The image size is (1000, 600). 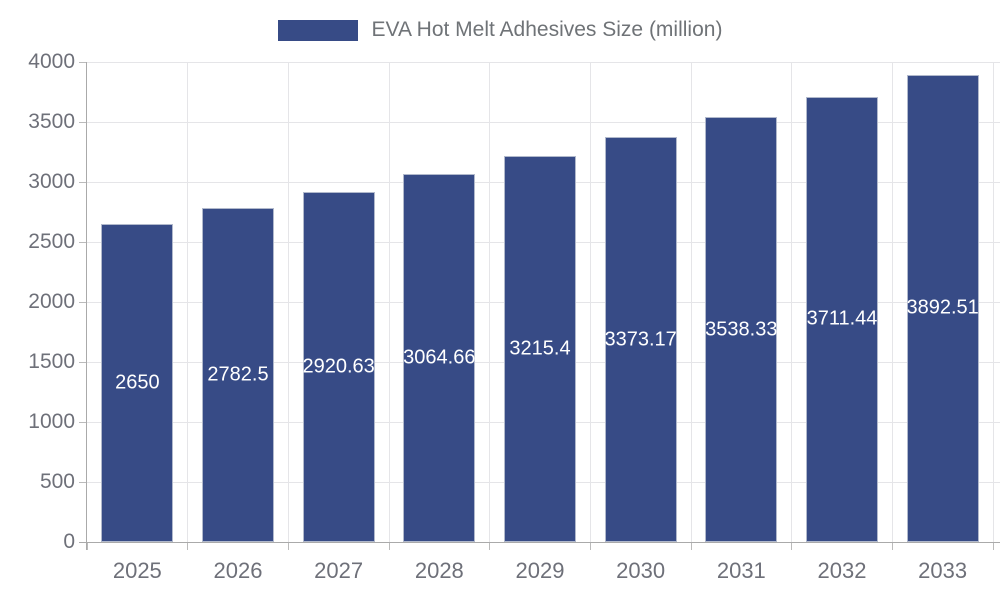 I want to click on bar-value-label: 3711.44, so click(x=842, y=318).